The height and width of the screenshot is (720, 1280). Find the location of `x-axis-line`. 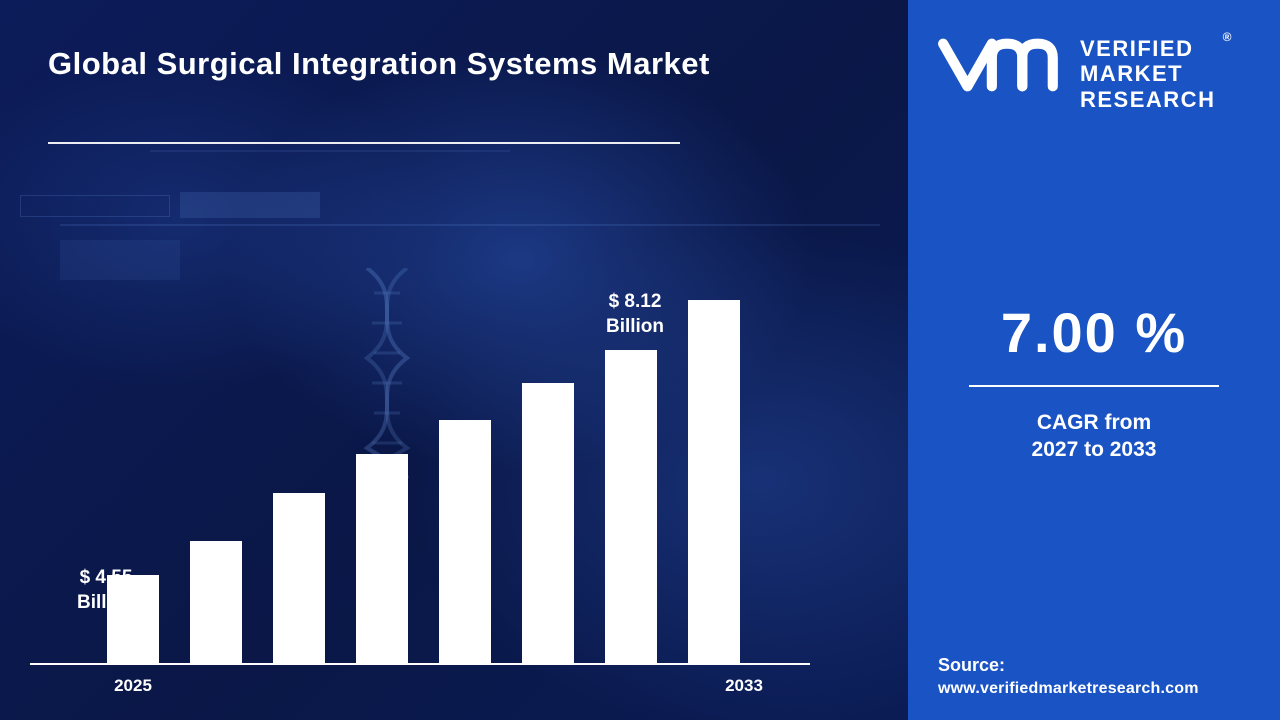

x-axis-line is located at coordinates (420, 664).